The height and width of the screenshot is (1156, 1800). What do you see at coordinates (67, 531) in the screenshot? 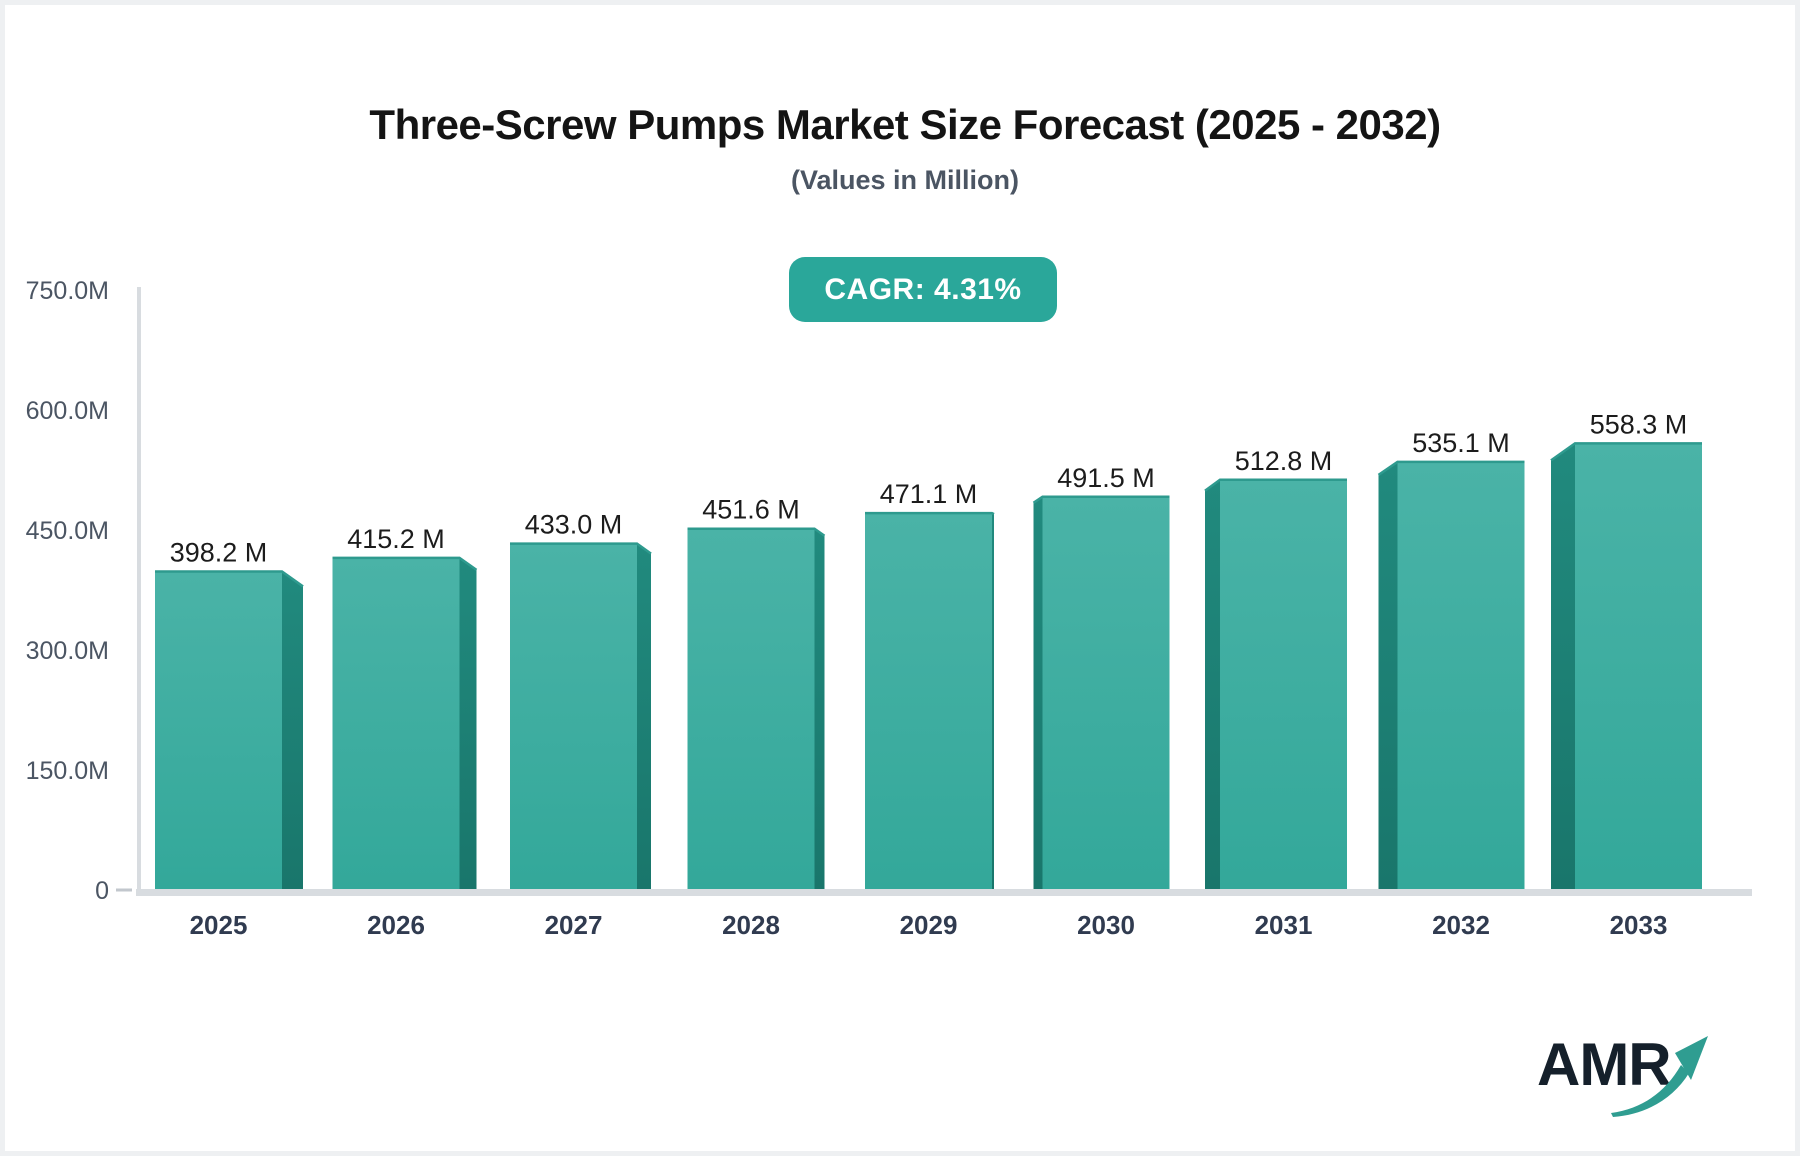
I see `y-axis-label: 450.0M` at bounding box center [67, 531].